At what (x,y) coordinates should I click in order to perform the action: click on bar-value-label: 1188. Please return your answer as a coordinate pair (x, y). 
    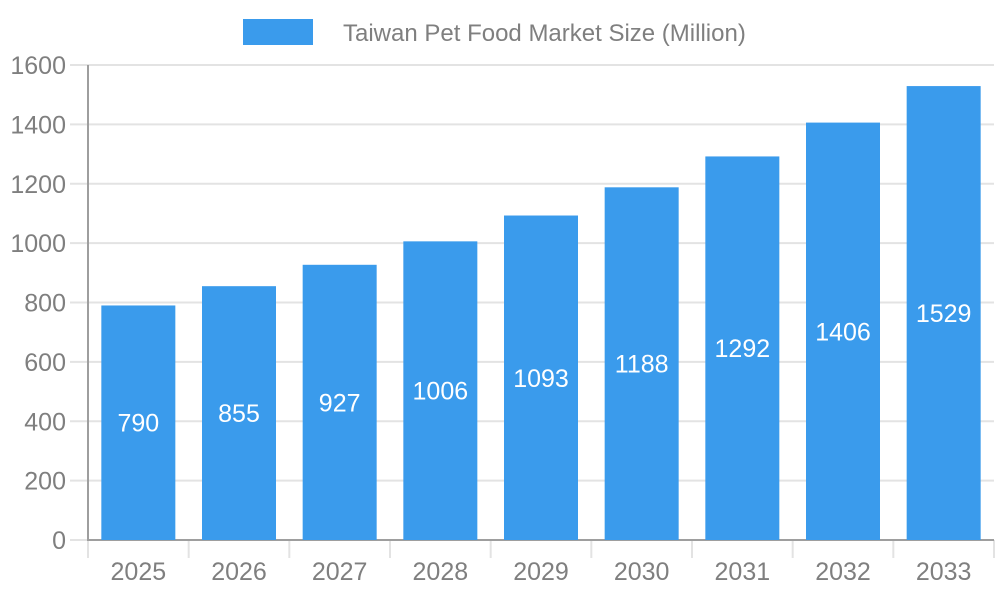
    Looking at the image, I should click on (642, 365).